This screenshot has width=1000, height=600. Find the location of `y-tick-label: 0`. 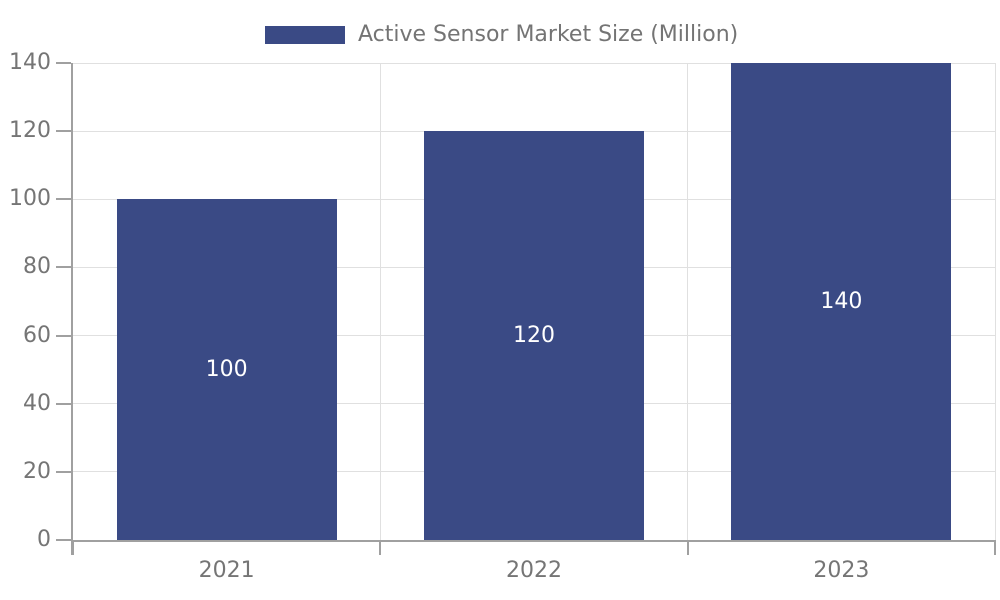

y-tick-label: 0 is located at coordinates (44, 539).